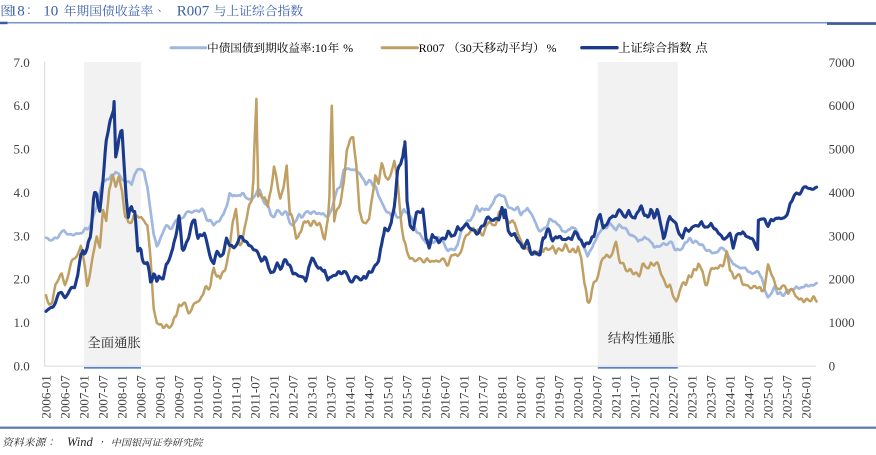 The height and width of the screenshot is (455, 876). I want to click on svg-text: 7000, so click(842, 62).